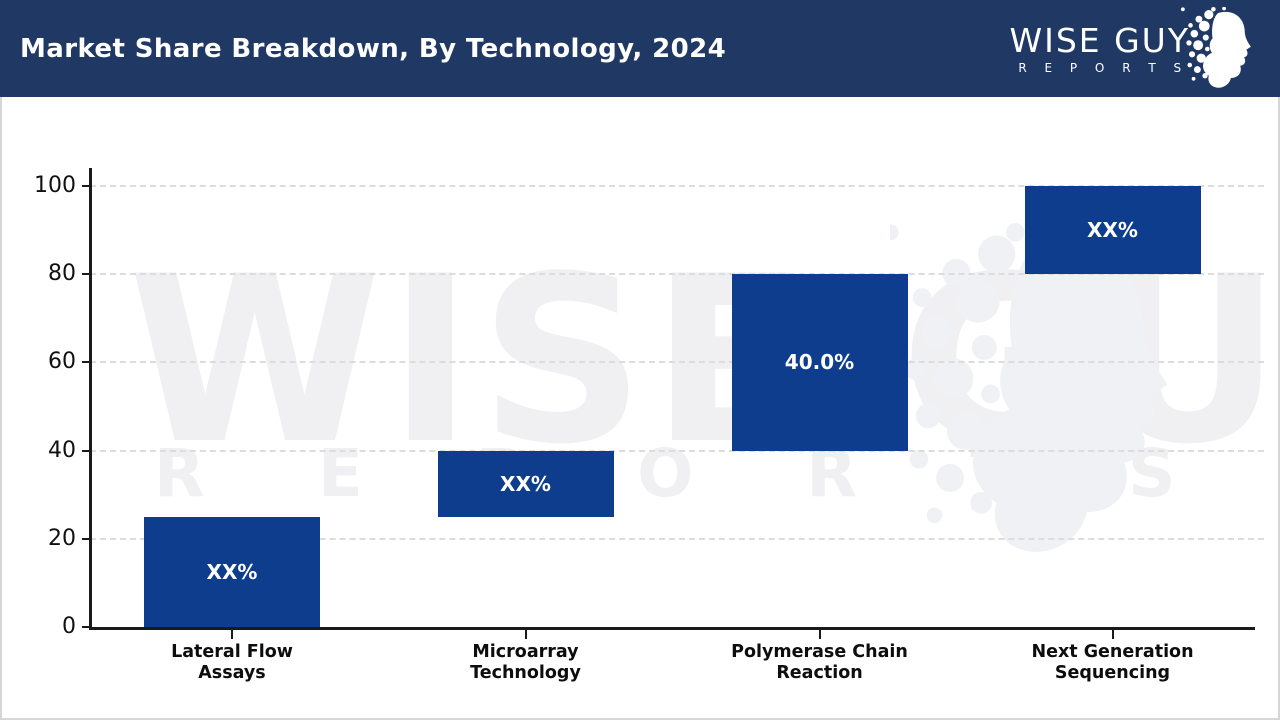  I want to click on x-tick-next-generation-sequencing, so click(1112, 634).